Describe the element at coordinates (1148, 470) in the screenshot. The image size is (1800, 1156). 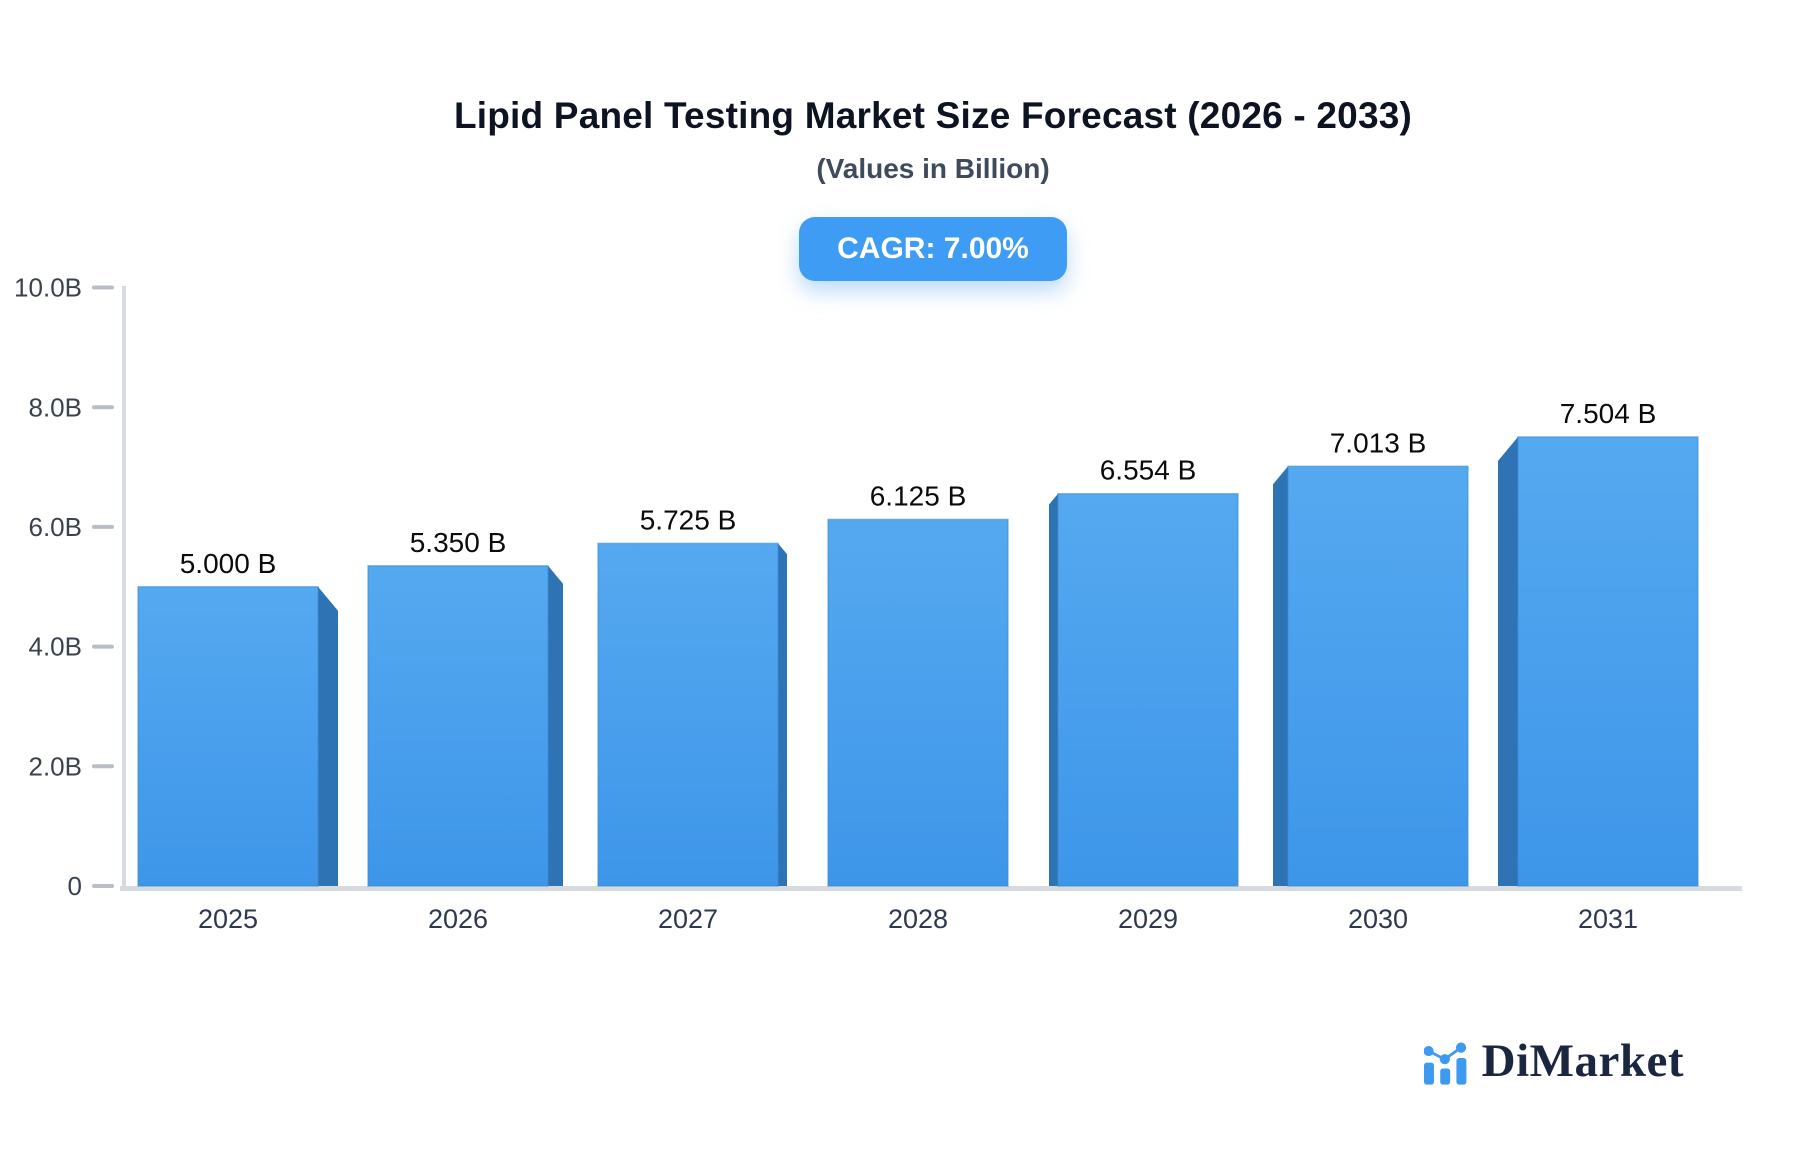
I see `bar-value-label: 6.554 B` at that location.